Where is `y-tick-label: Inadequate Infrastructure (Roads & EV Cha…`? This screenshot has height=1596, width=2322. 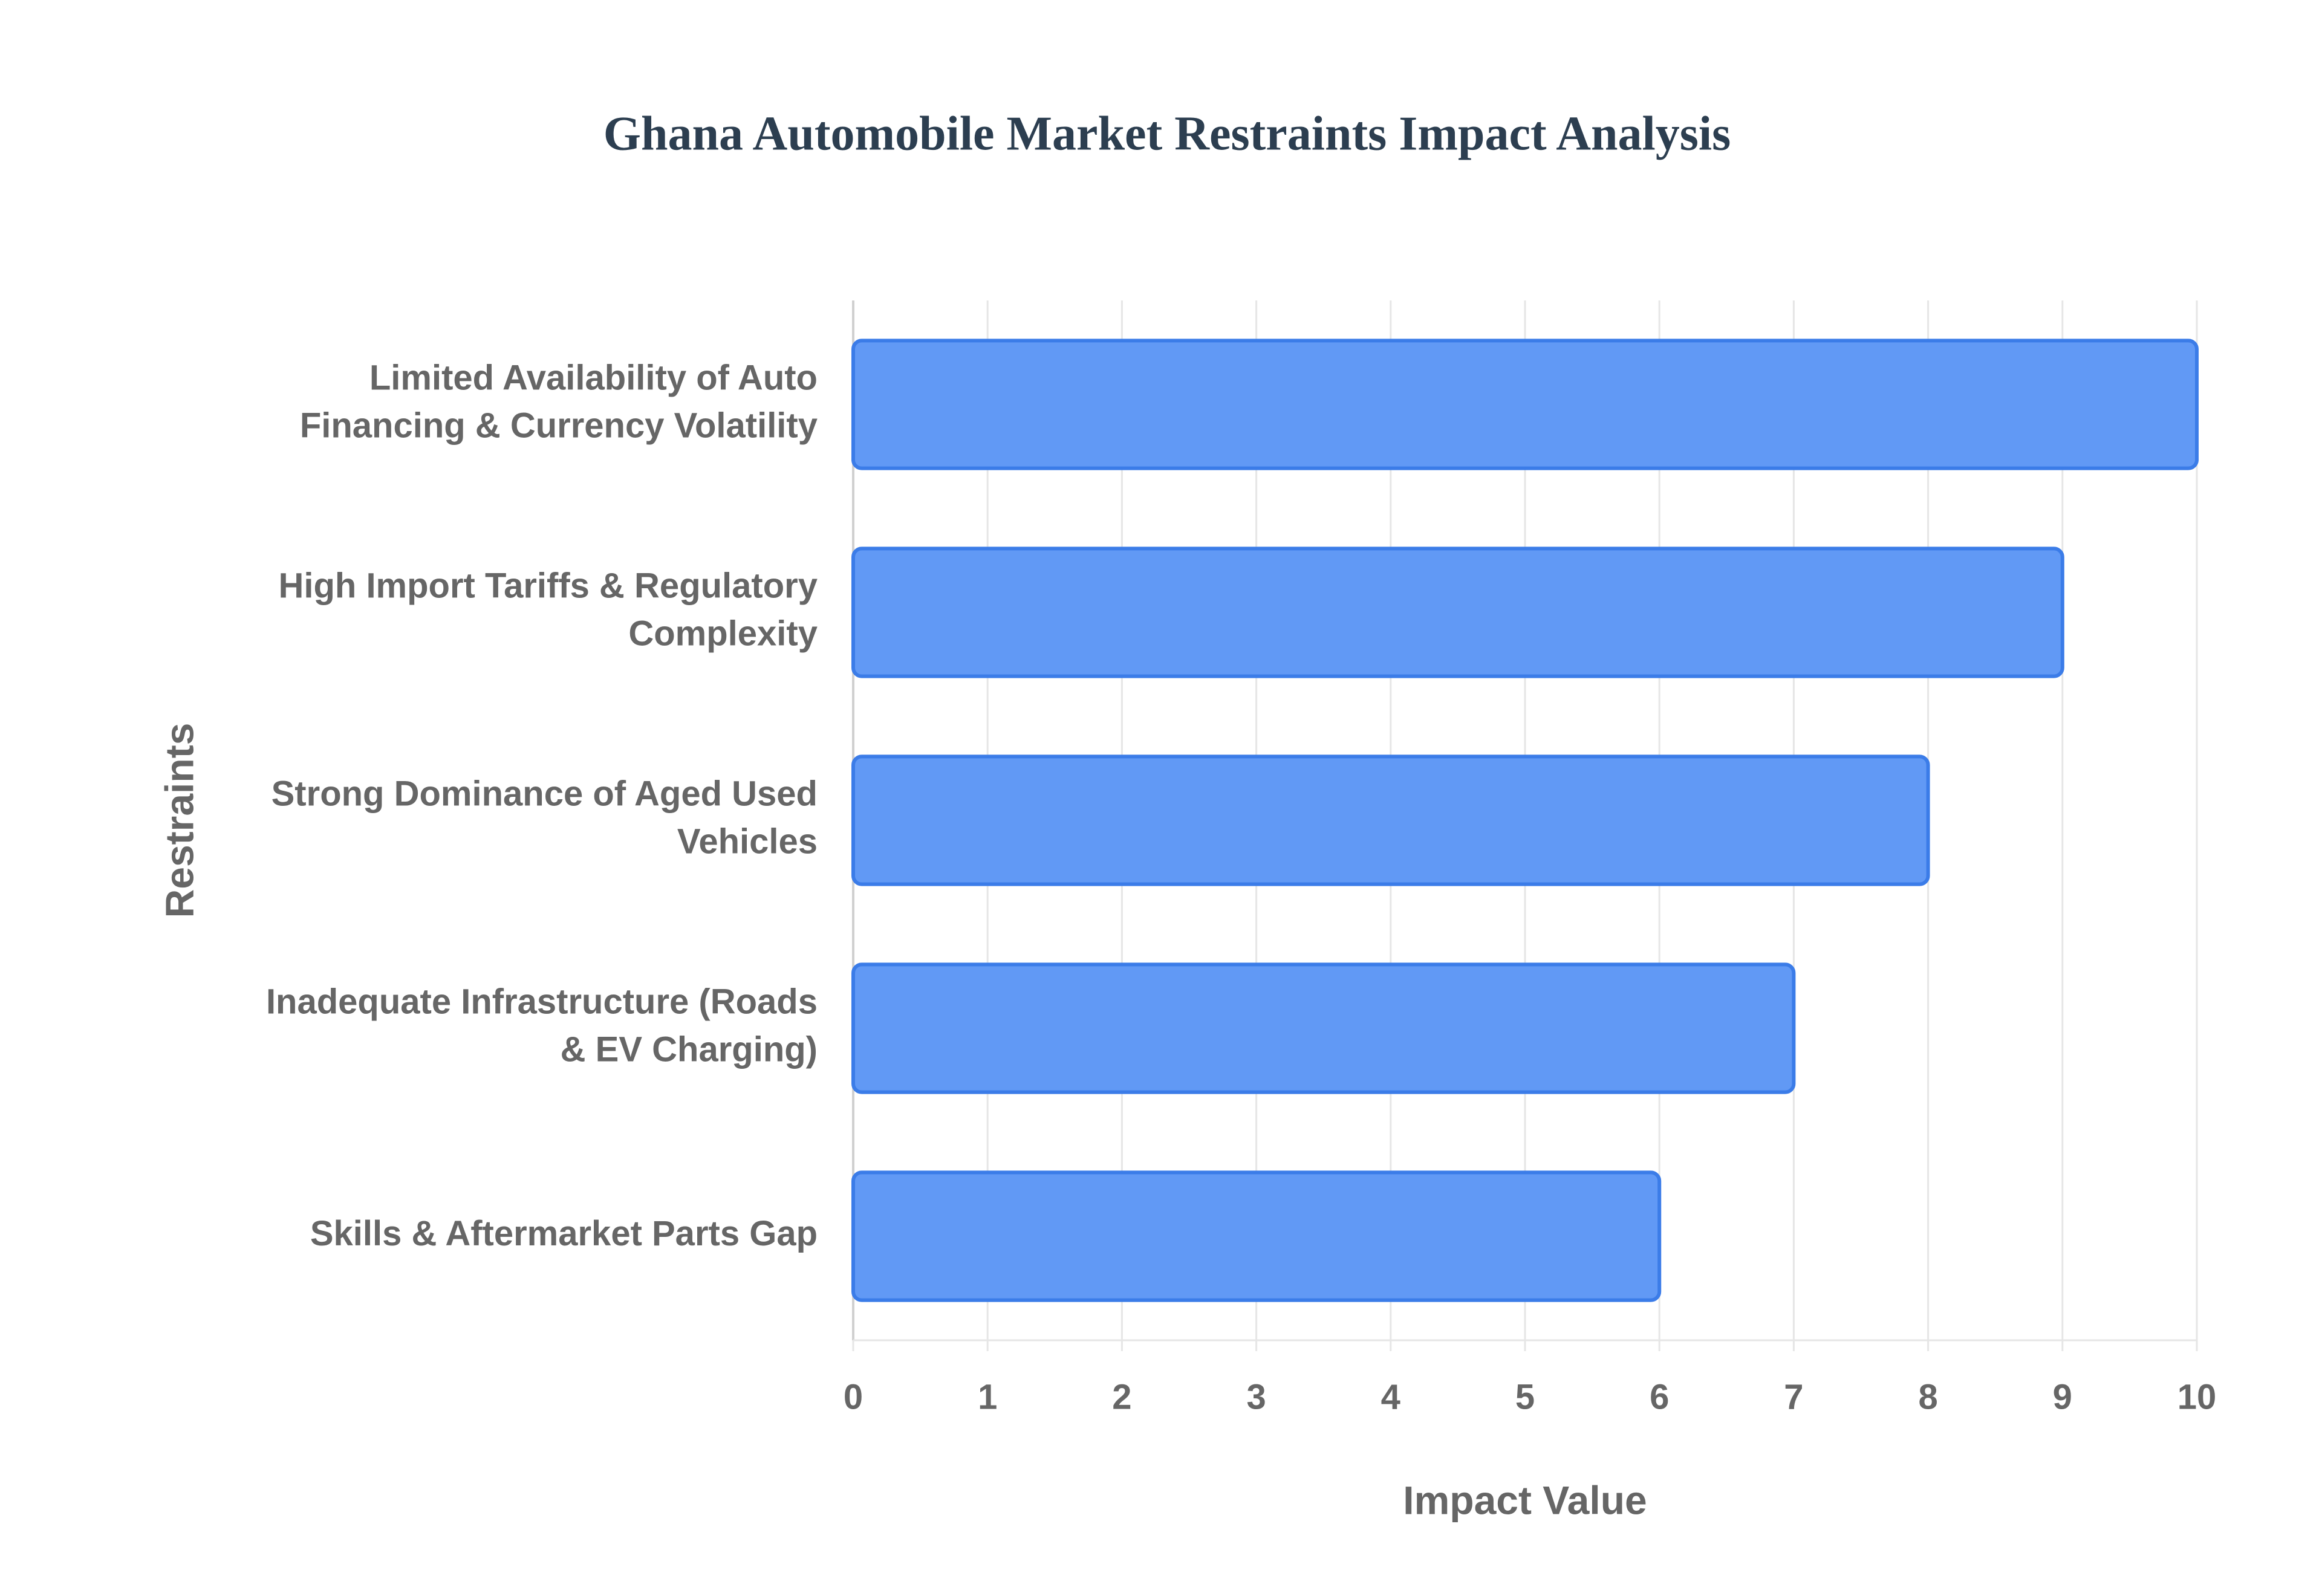 y-tick-label: Inadequate Infrastructure (Roads & EV Cha… is located at coordinates (542, 1025).